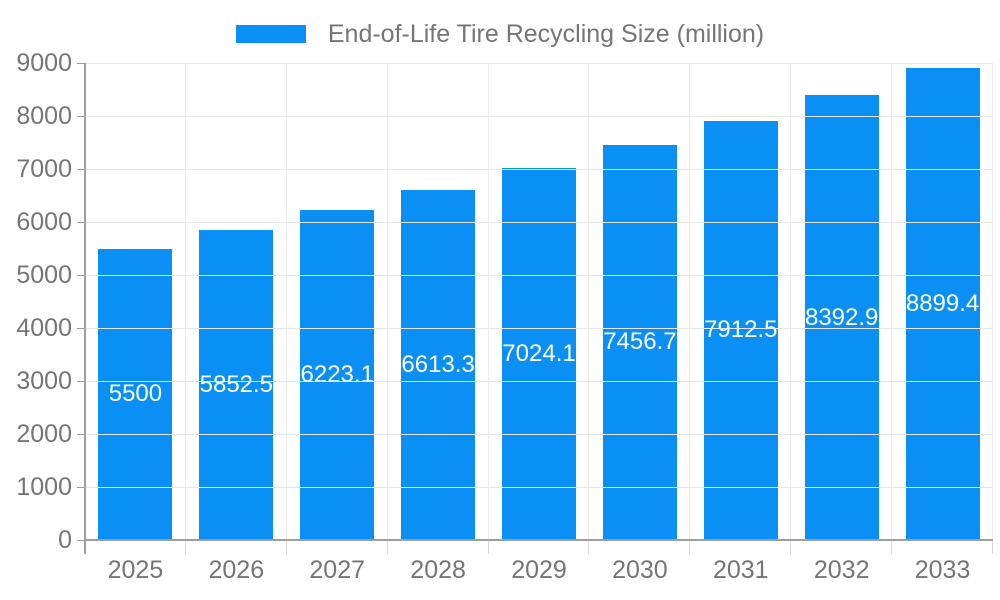 This screenshot has width=1000, height=600. I want to click on bar: 5500, so click(135, 394).